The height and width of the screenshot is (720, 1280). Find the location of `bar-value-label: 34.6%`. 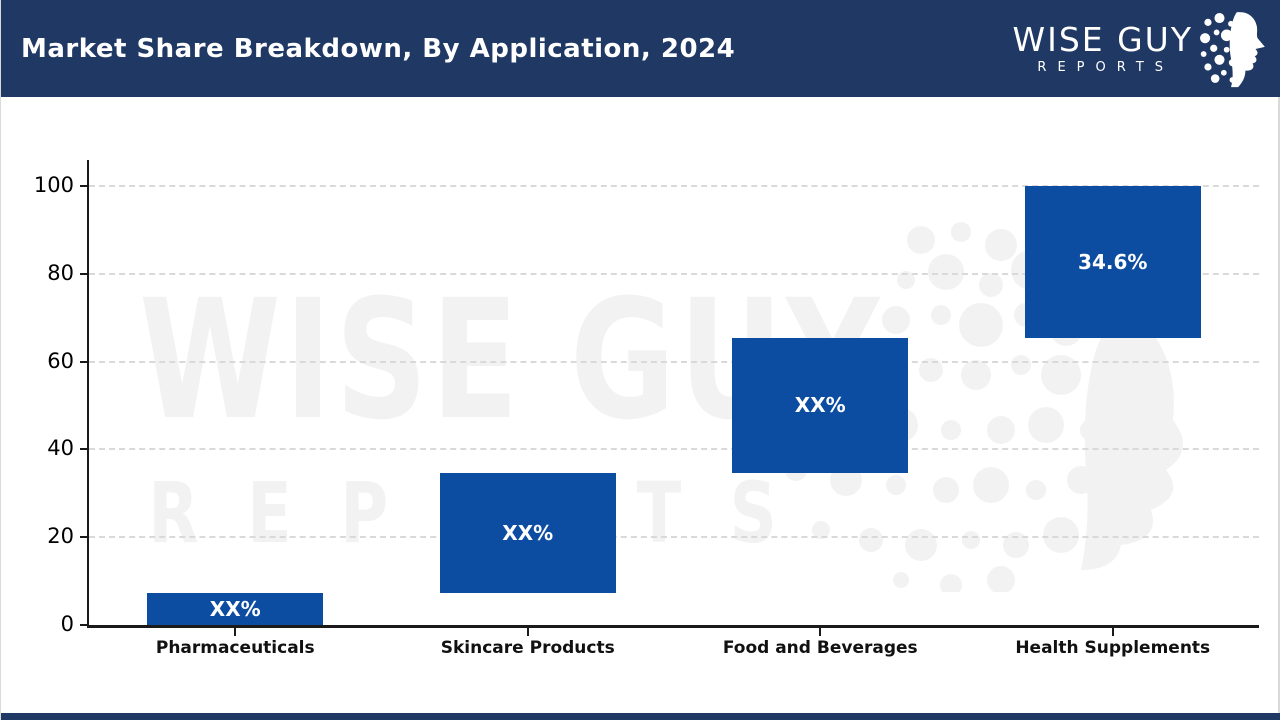

bar-value-label: 34.6% is located at coordinates (1113, 261).